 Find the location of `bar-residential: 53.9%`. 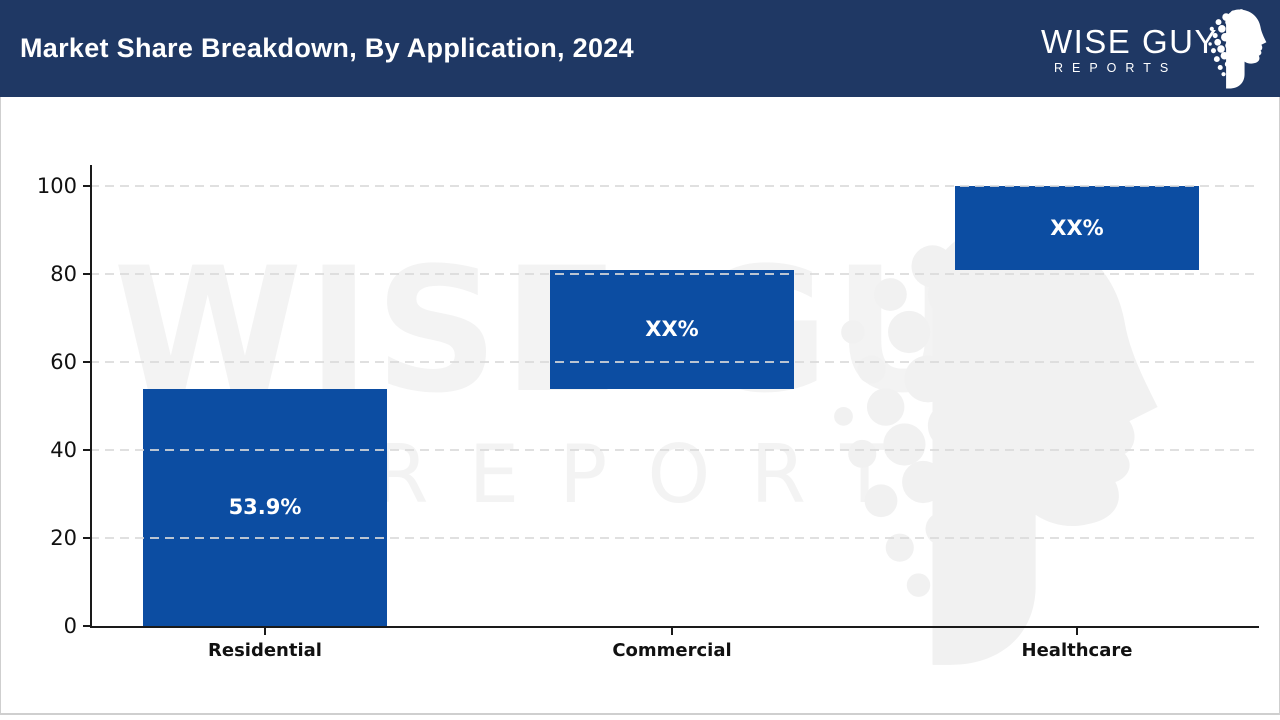

bar-residential: 53.9% is located at coordinates (265, 507).